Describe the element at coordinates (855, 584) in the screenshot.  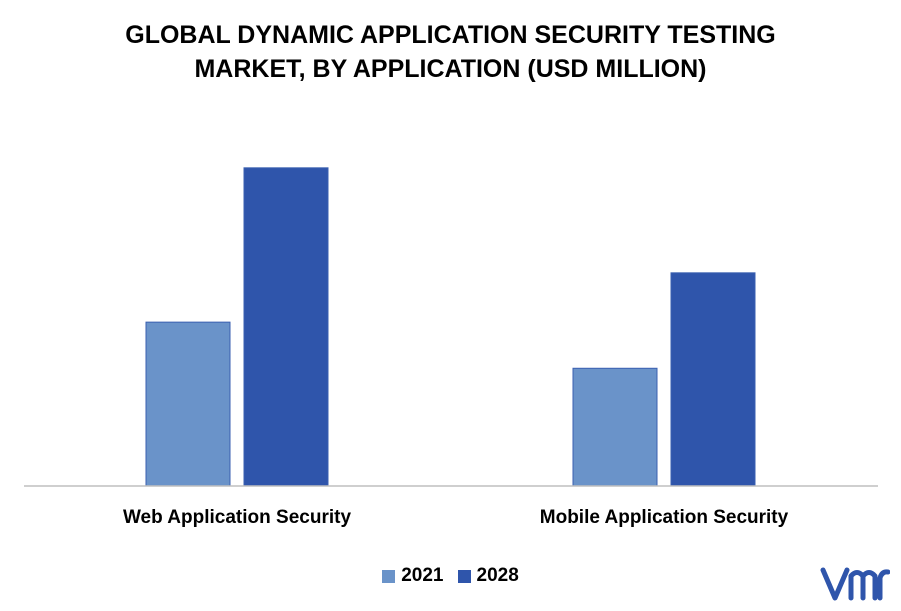
I see `vmr-logo-icon` at that location.